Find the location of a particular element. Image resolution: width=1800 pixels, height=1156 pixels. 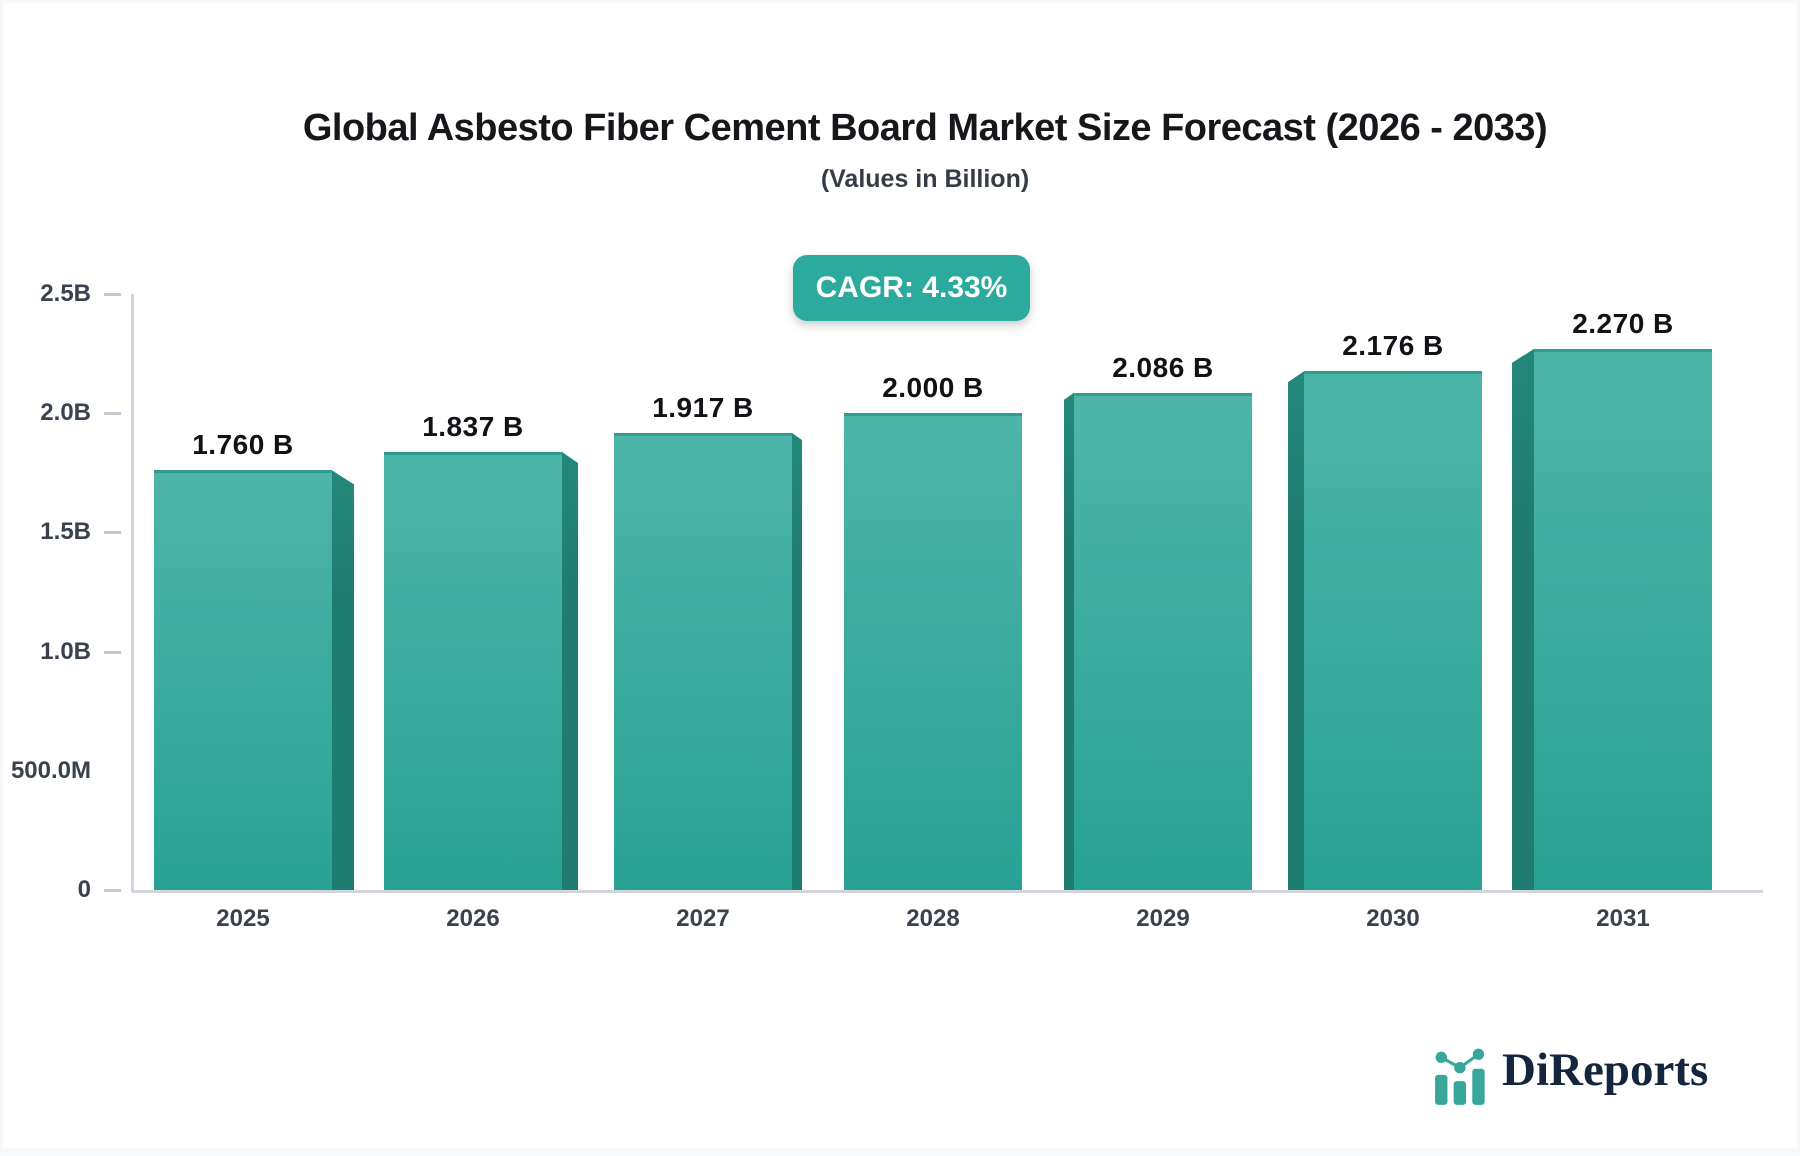

y-axis-line is located at coordinates (132, 593).